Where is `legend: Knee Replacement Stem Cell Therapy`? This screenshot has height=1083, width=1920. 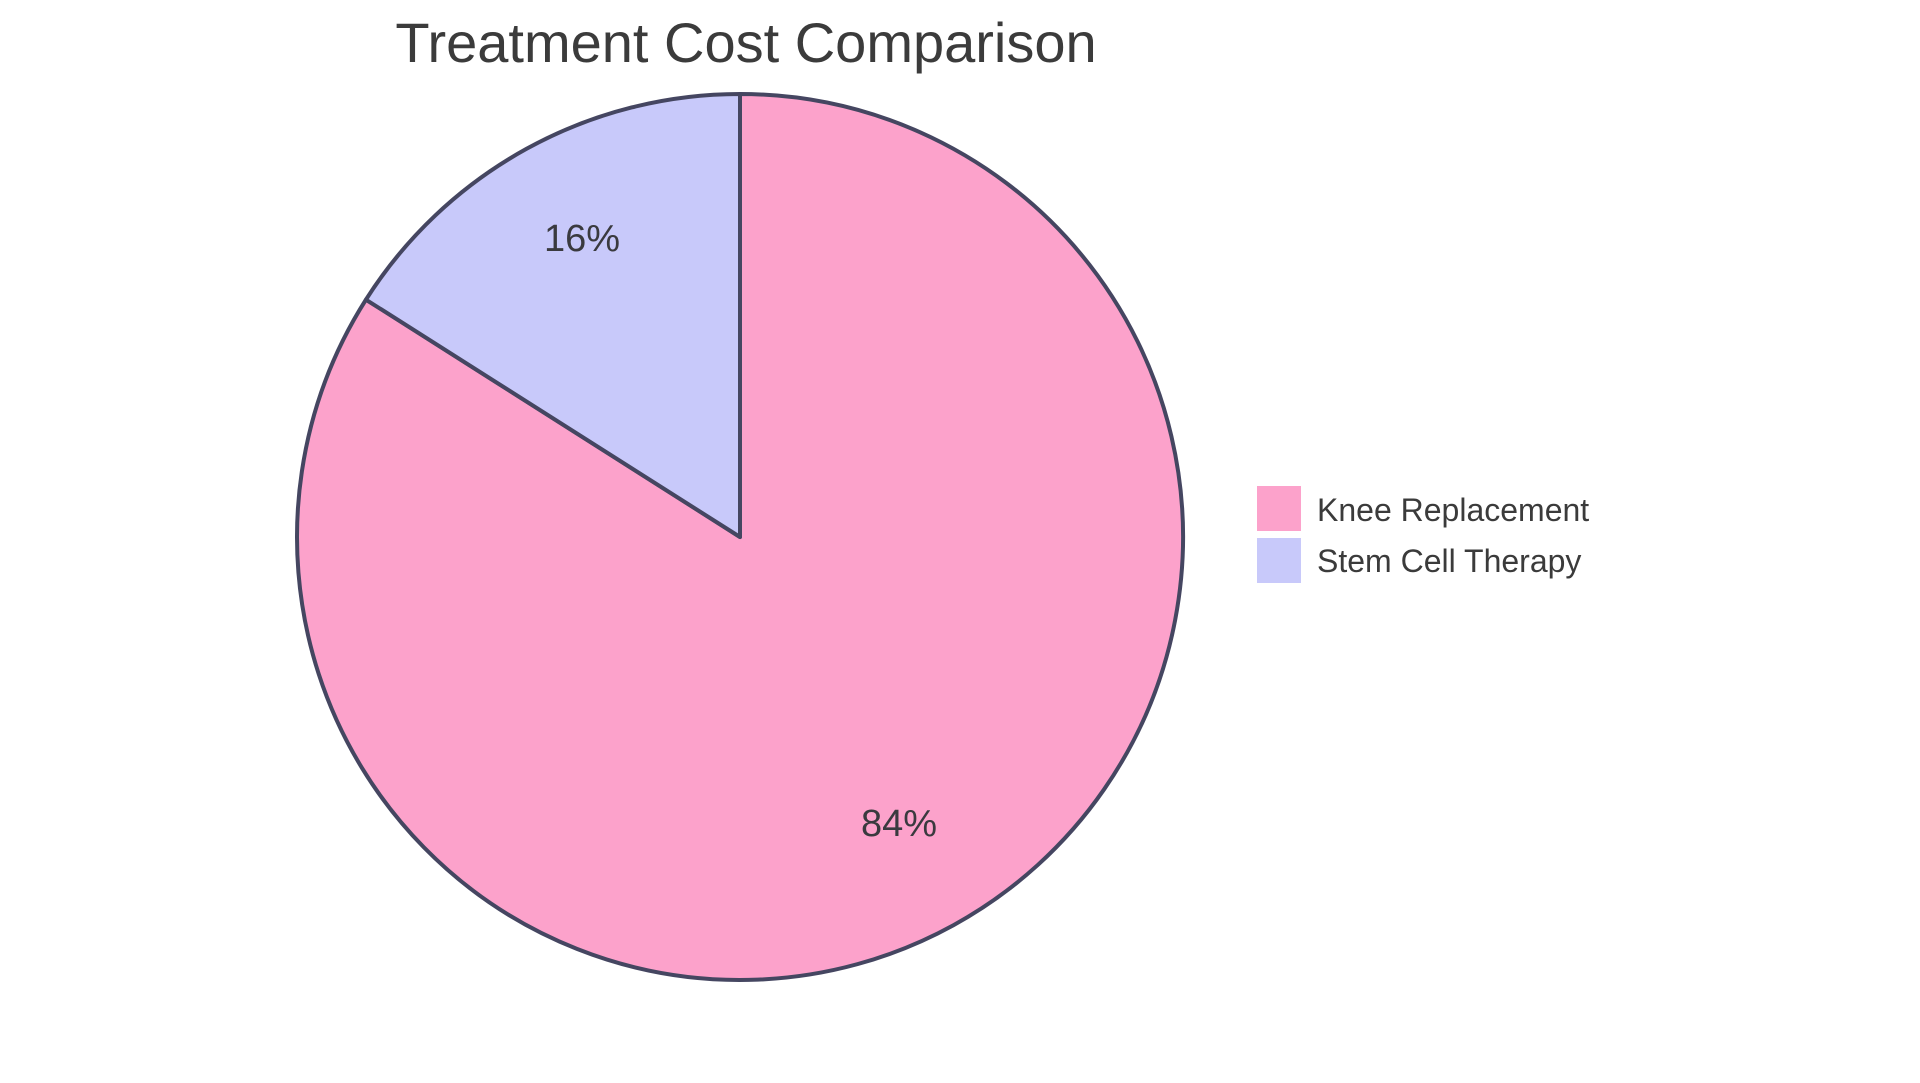 legend: Knee Replacement Stem Cell Therapy is located at coordinates (1423, 534).